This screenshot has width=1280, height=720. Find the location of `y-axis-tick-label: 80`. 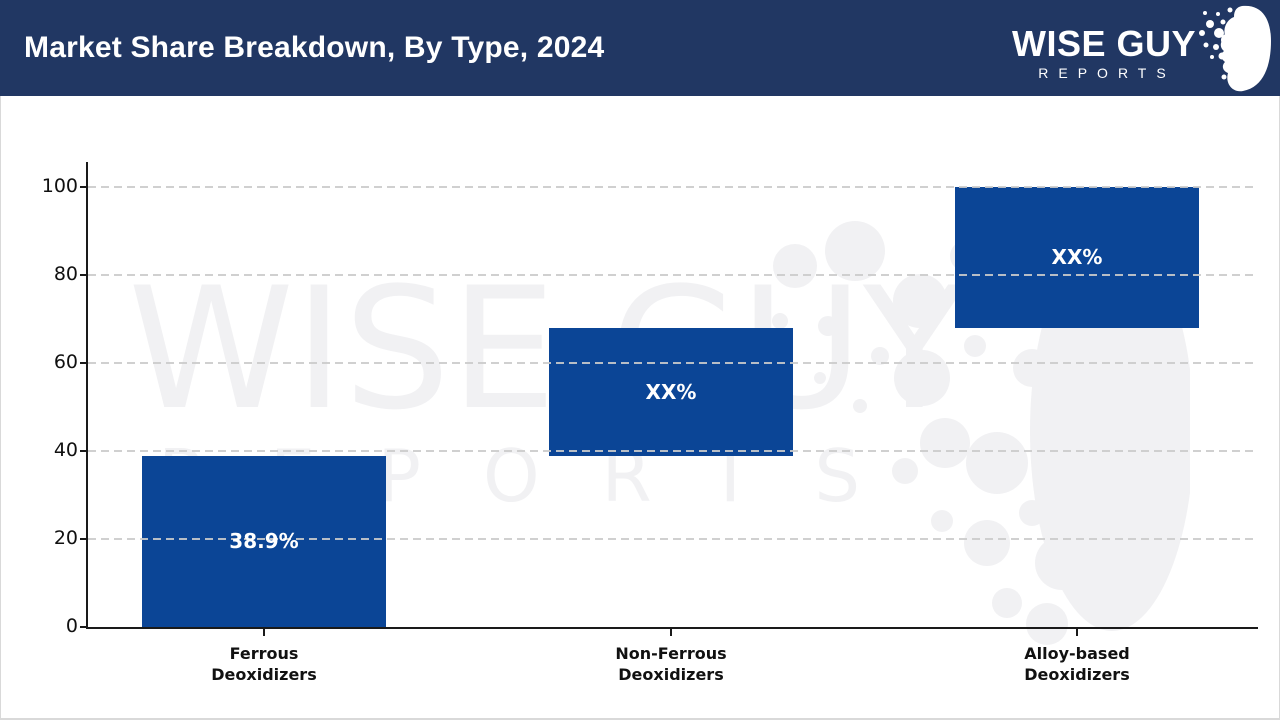

y-axis-tick-label: 80 is located at coordinates (65, 274).